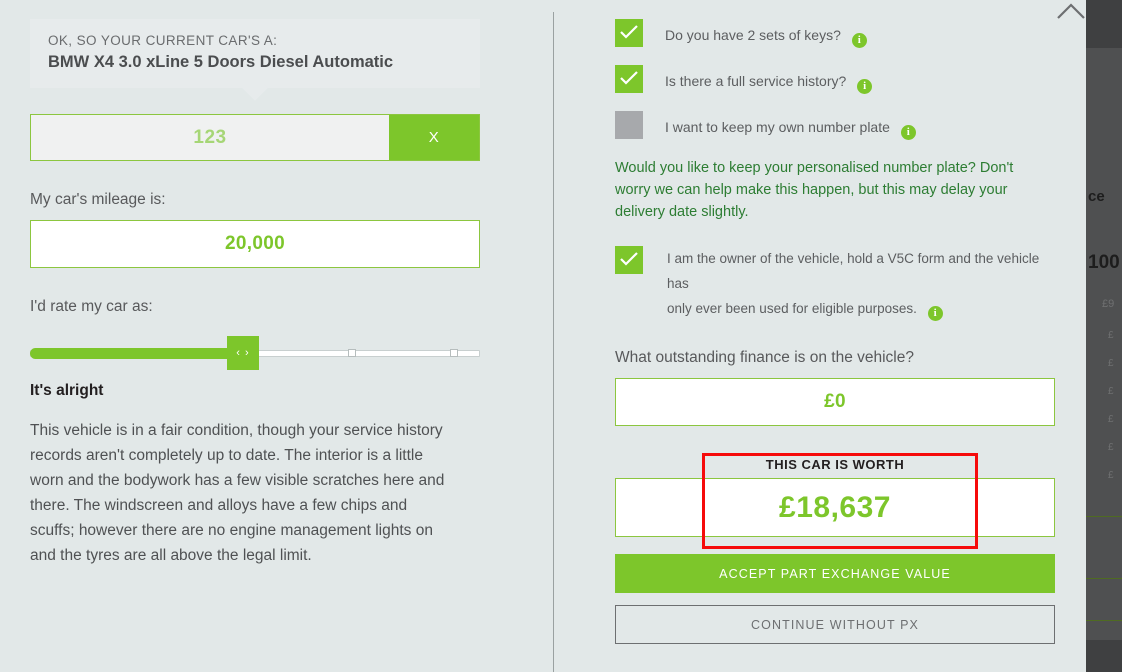 The width and height of the screenshot is (1122, 672). I want to click on mileage-label: My car's mileage is:, so click(98, 199).